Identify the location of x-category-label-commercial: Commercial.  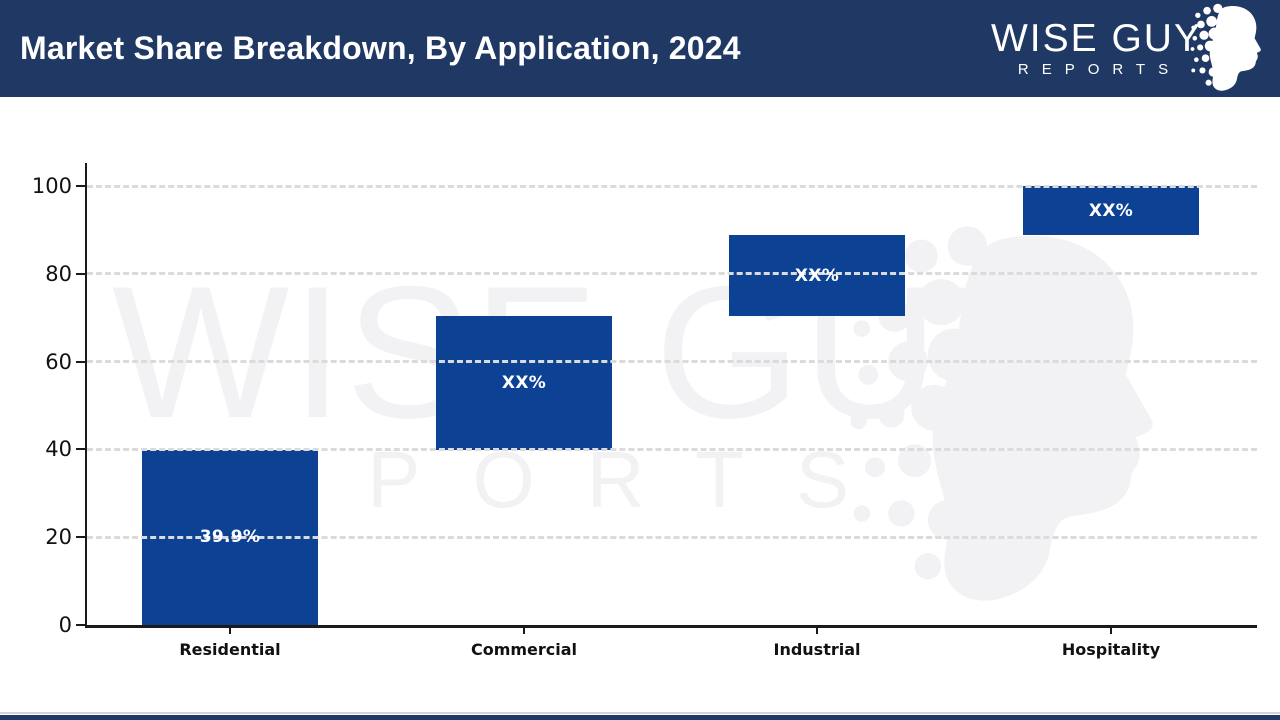
(524, 649).